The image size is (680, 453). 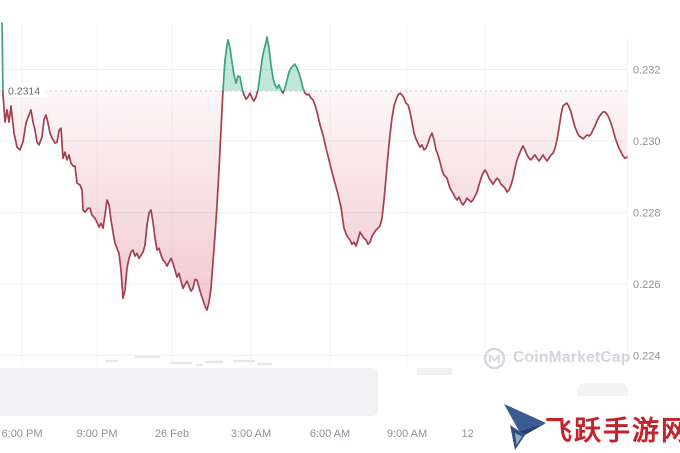 I want to click on paper-plane-icon, so click(x=525, y=427).